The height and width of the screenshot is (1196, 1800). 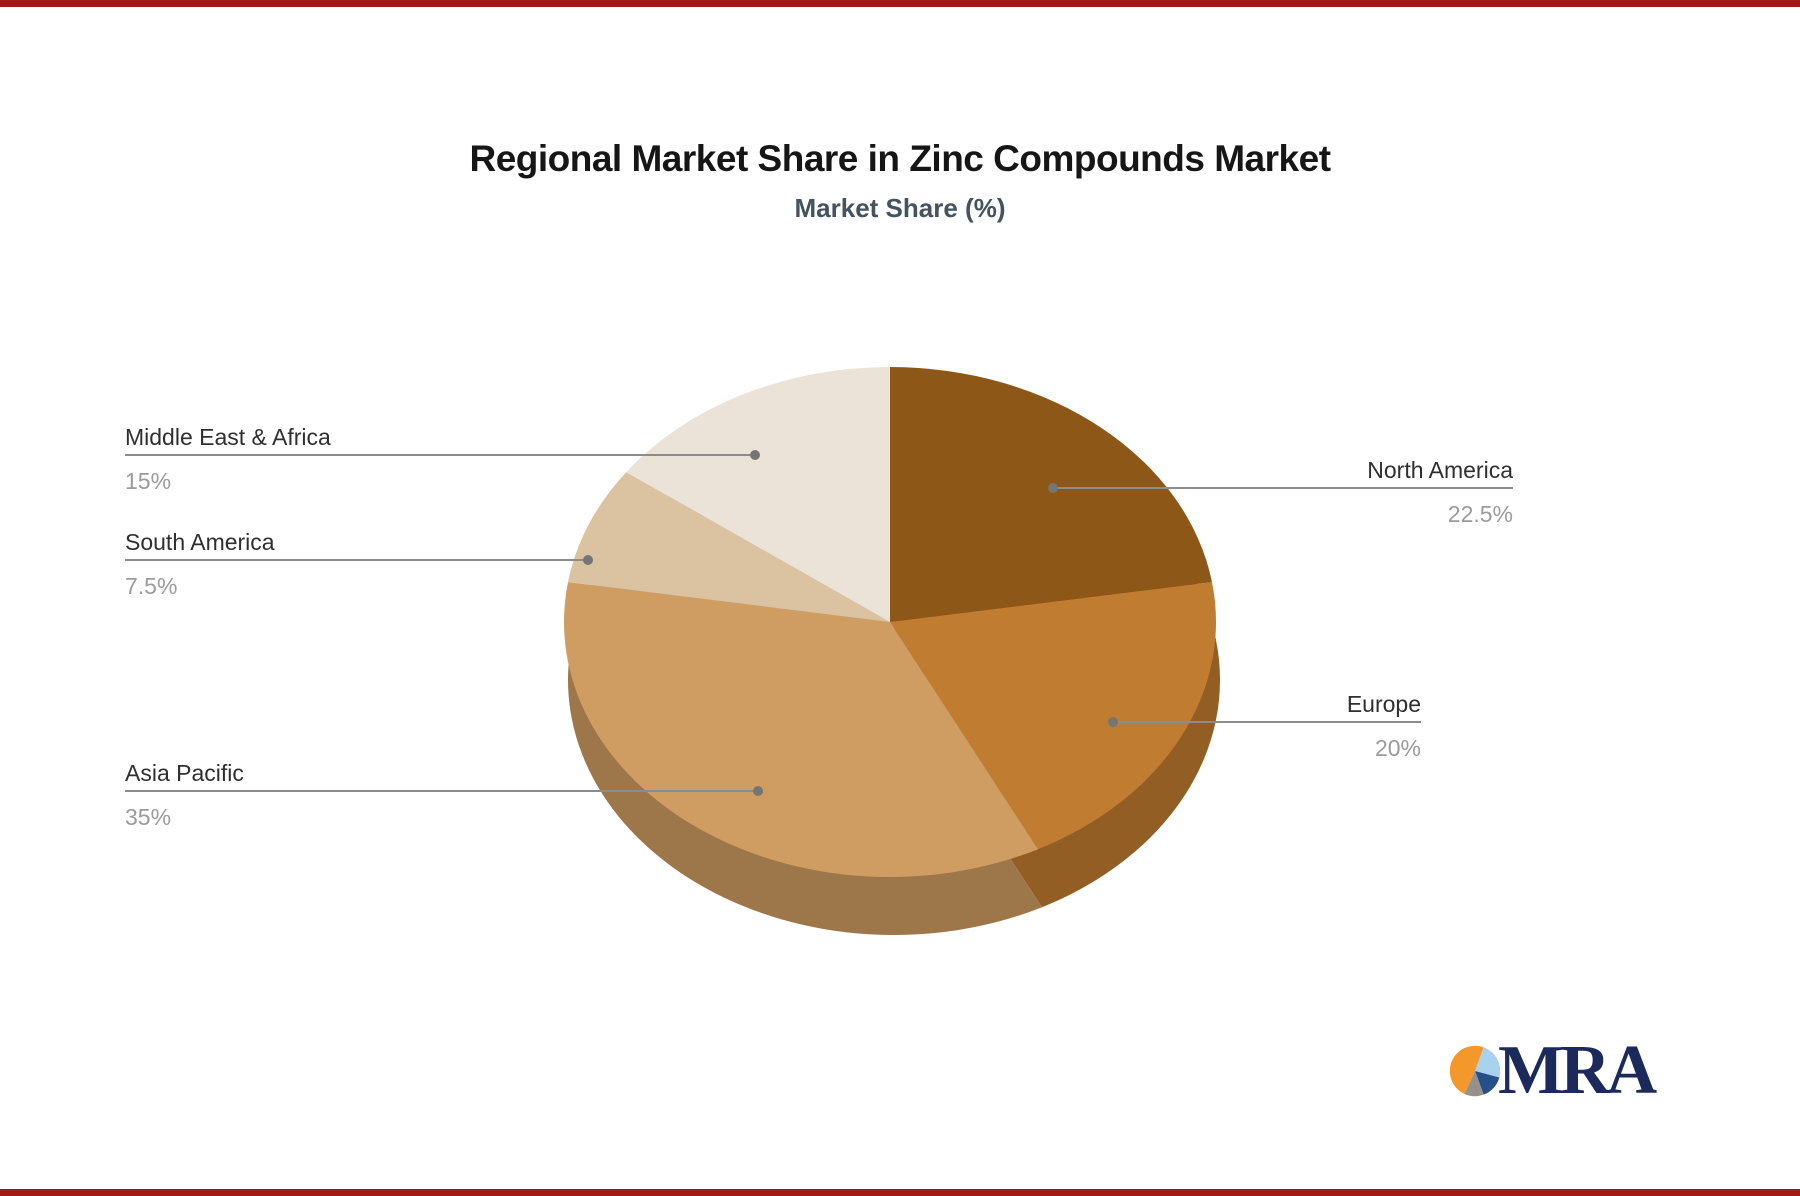 I want to click on callout-value-europe: 20%, so click(x=1397, y=748).